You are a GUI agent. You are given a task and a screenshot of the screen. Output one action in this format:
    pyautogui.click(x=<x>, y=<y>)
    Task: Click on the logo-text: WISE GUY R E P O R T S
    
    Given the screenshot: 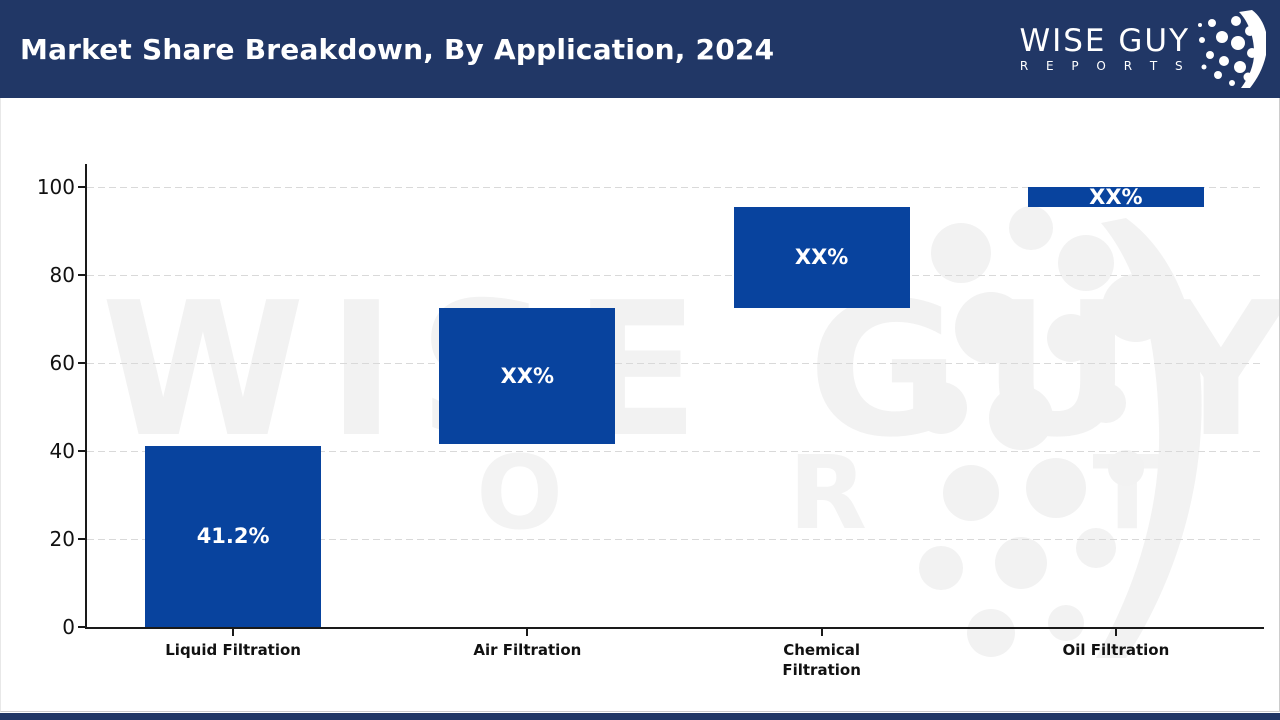 What is the action you would take?
    pyautogui.click(x=1104, y=48)
    